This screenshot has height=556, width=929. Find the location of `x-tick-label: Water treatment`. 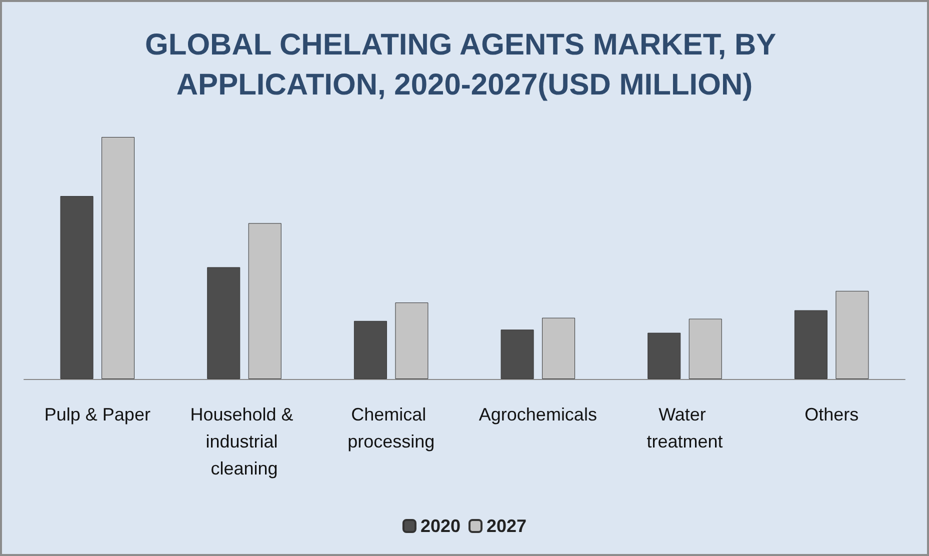

x-tick-label: Water treatment is located at coordinates (684, 428).